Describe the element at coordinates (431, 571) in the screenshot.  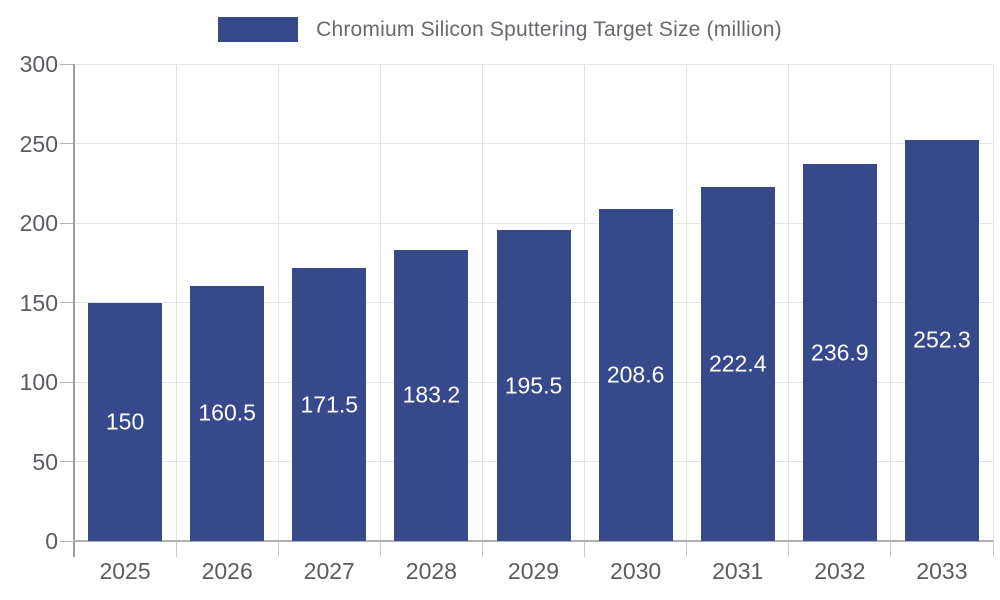
I see `x-axis-category-label: 2028` at that location.